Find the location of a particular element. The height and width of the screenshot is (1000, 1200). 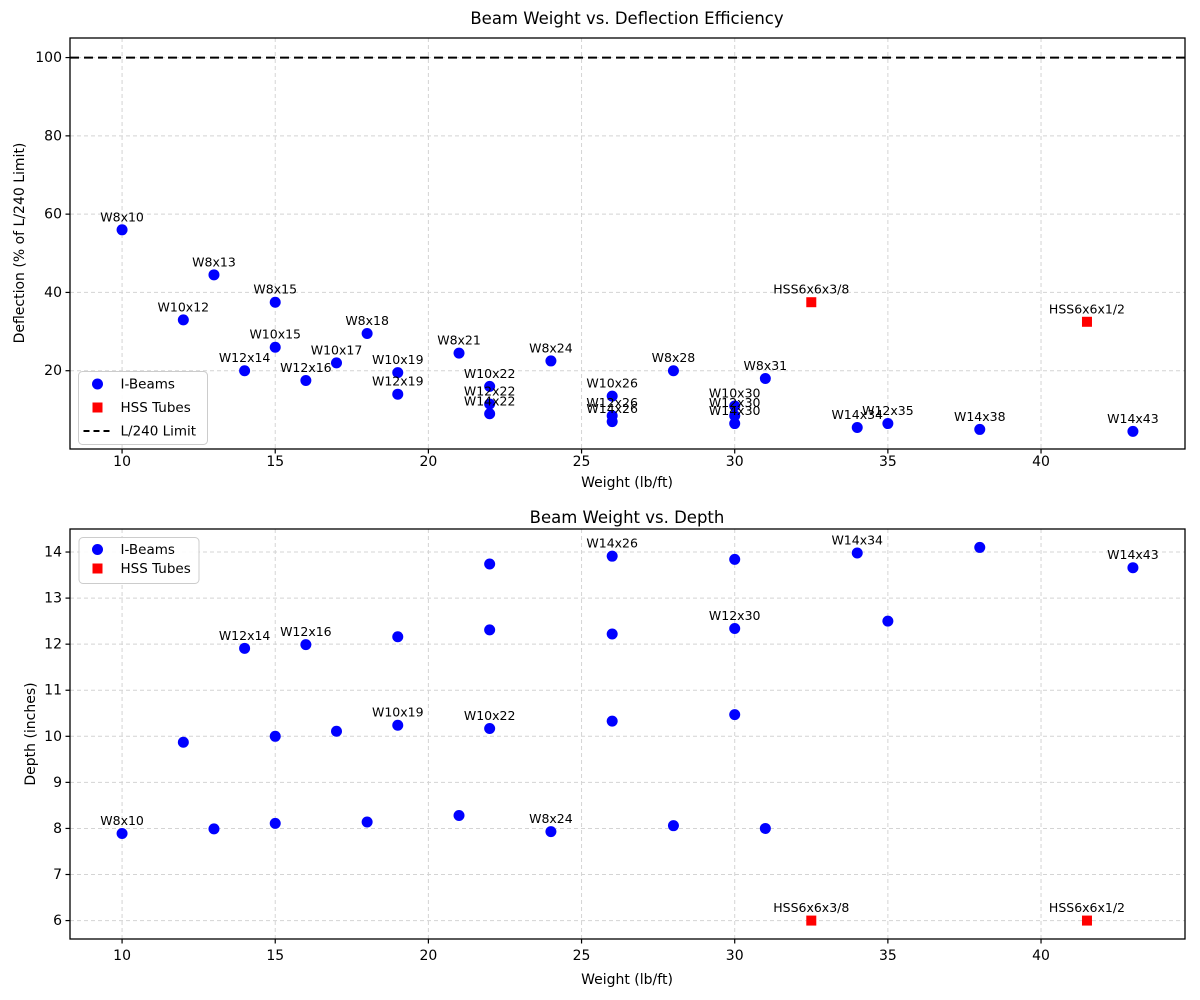

point-W8x28 is located at coordinates (673, 826).